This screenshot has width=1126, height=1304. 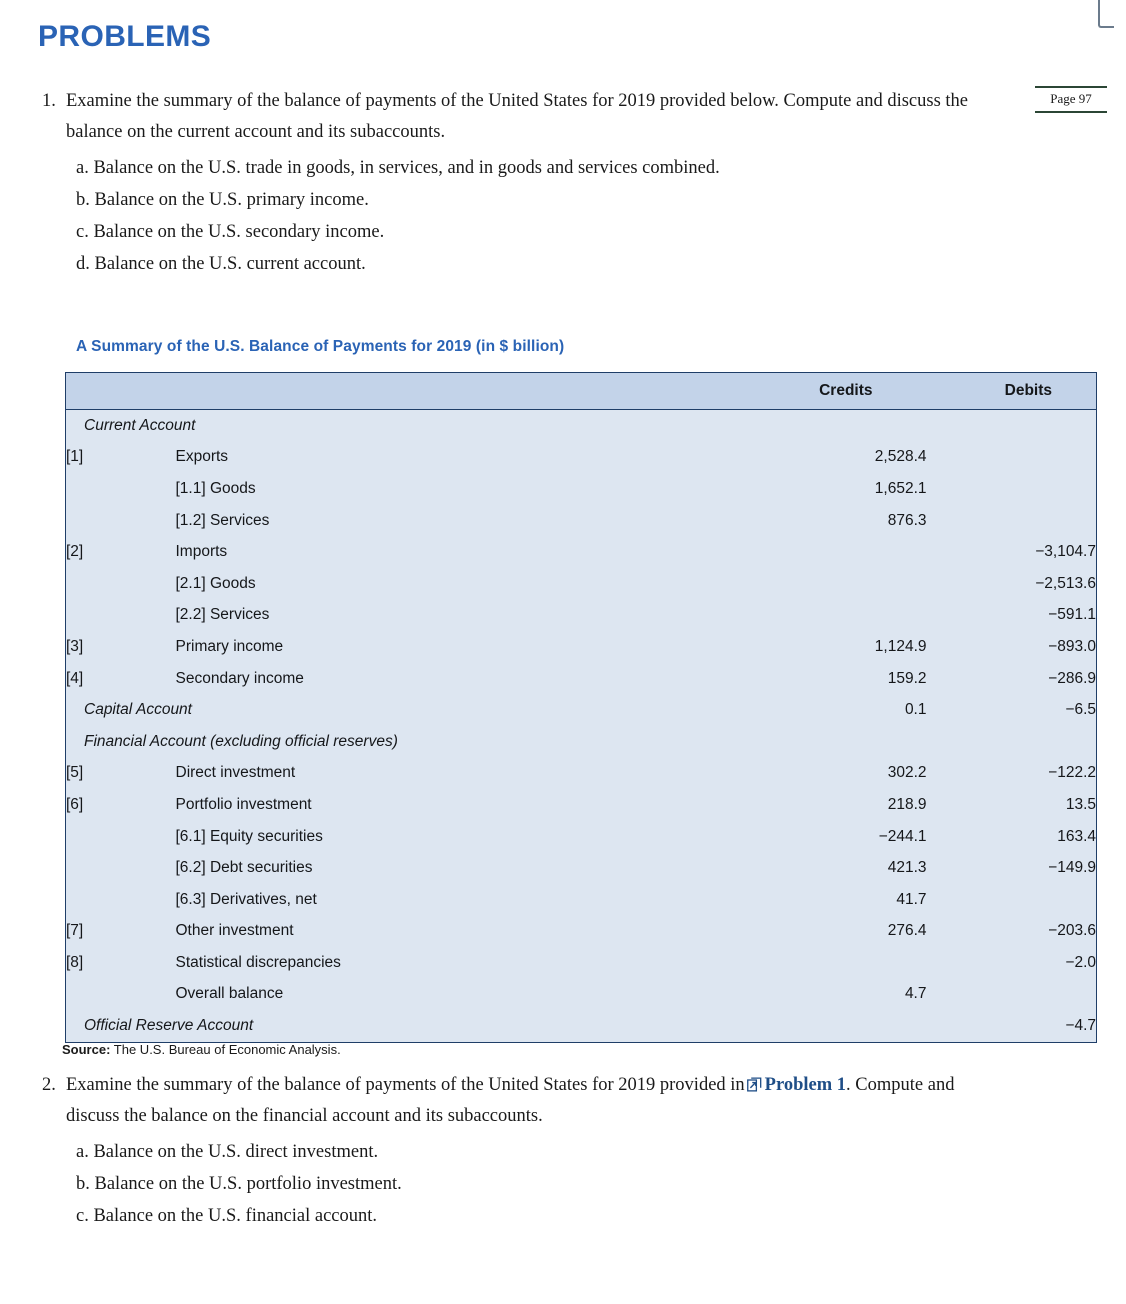 What do you see at coordinates (1011, 868) in the screenshot?
I see `row-debits-cell: −149.9` at bounding box center [1011, 868].